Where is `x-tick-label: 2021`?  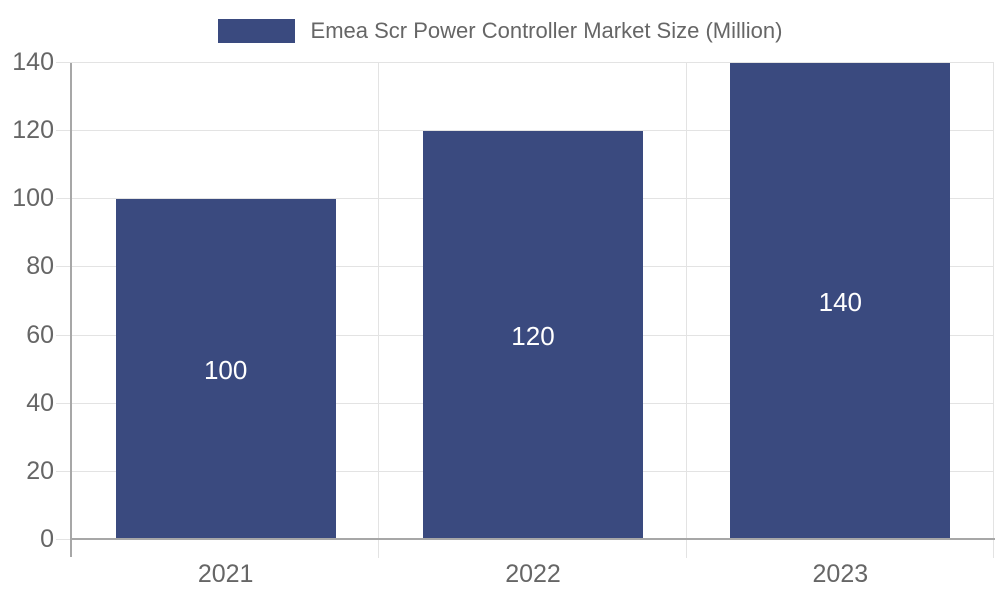
x-tick-label: 2021 is located at coordinates (225, 574).